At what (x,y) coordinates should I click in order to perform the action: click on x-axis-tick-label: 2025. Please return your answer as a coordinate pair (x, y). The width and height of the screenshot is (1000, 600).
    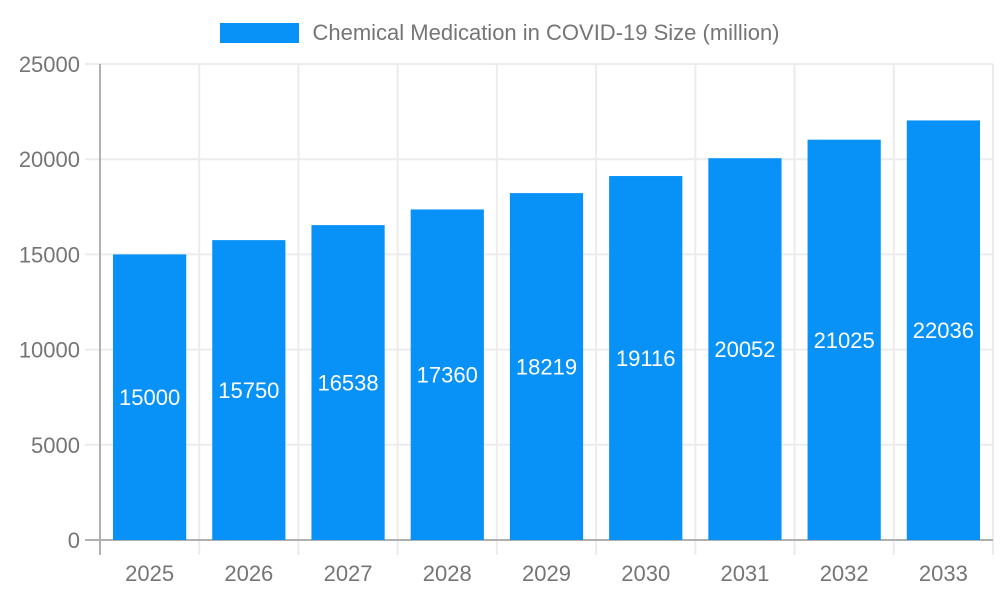
    Looking at the image, I should click on (149, 573).